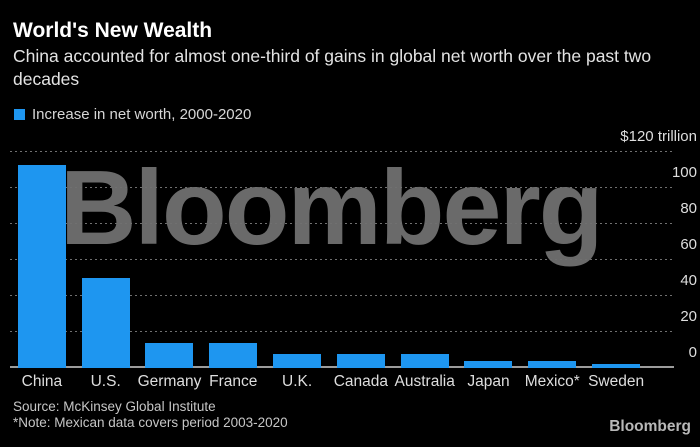  I want to click on x-label-france: France, so click(233, 381).